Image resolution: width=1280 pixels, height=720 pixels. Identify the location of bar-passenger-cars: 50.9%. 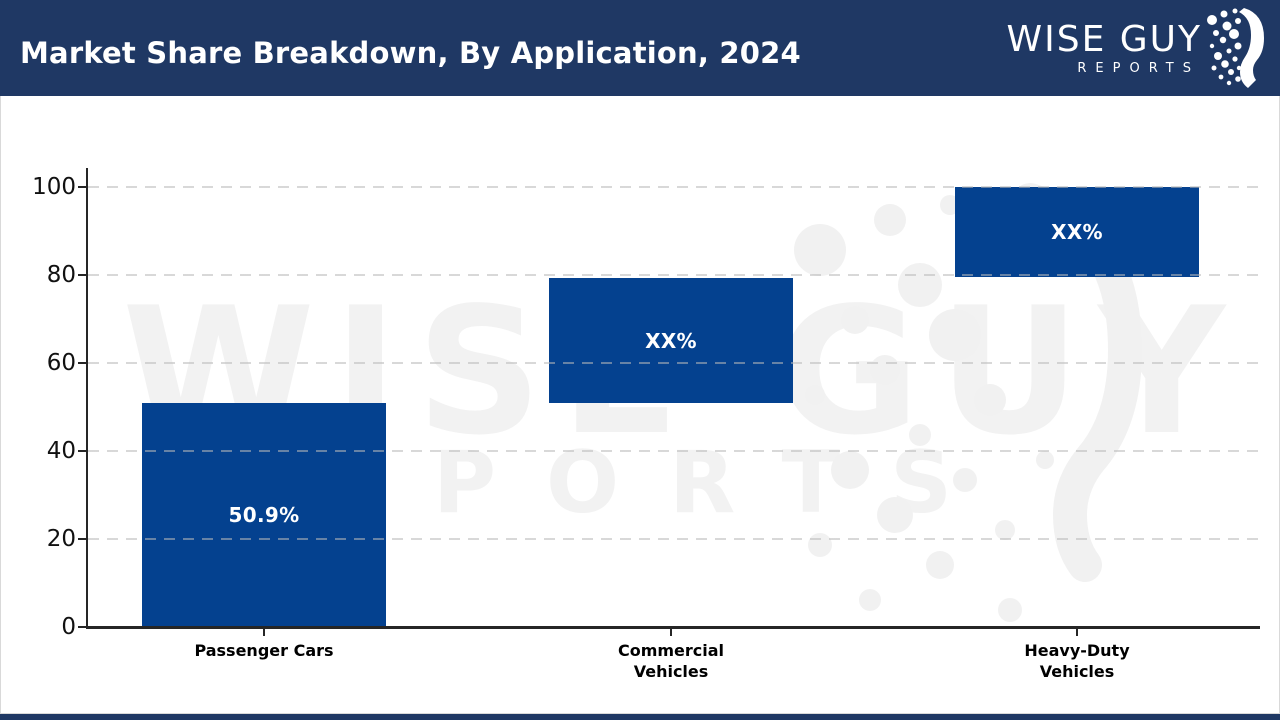
(264, 515).